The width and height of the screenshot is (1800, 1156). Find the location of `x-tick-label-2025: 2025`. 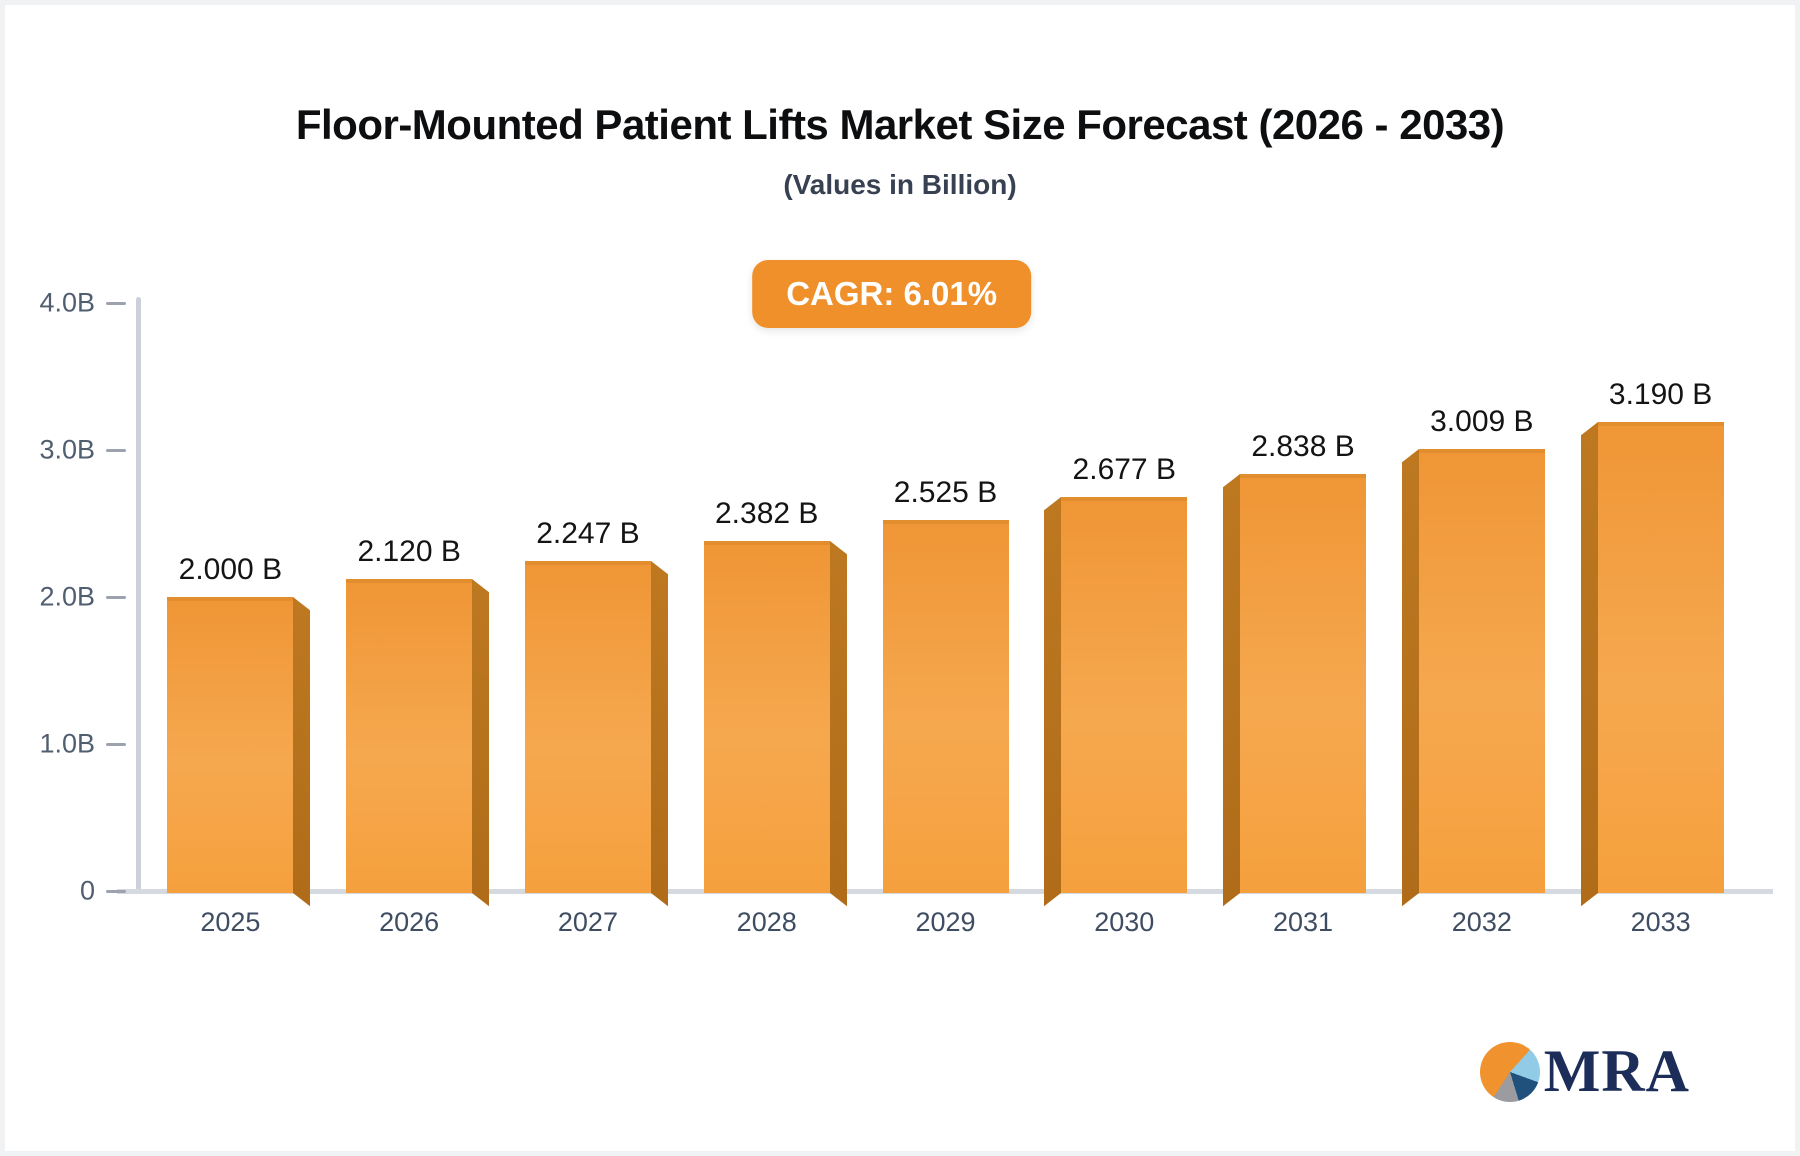

x-tick-label-2025: 2025 is located at coordinates (230, 922).